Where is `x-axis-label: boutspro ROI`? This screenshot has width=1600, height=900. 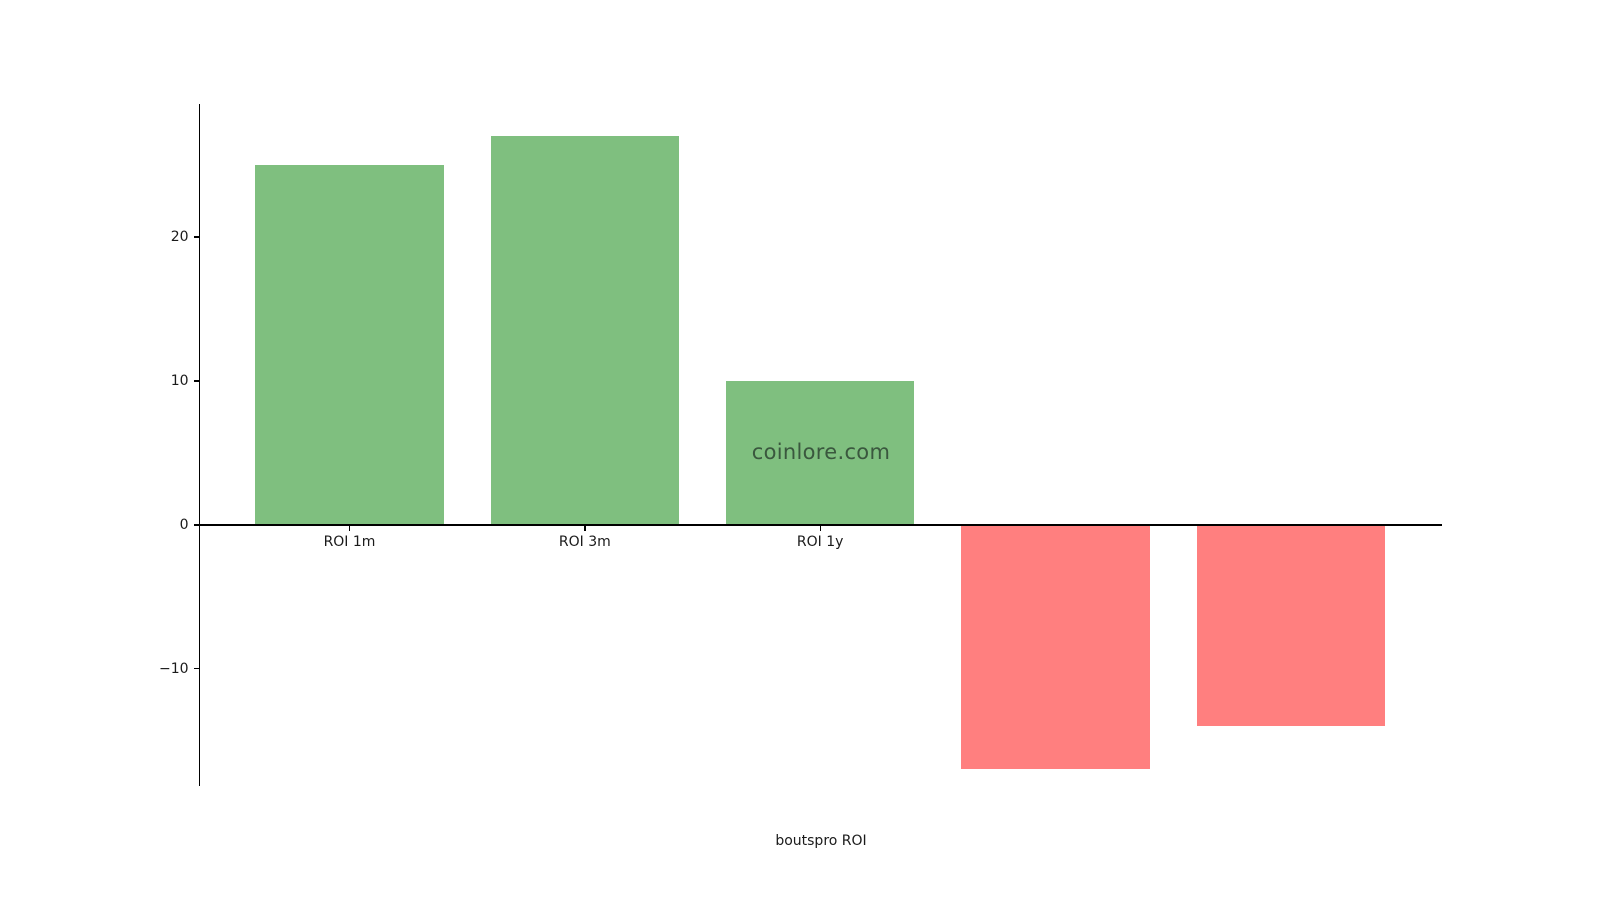 x-axis-label: boutspro ROI is located at coordinates (821, 841).